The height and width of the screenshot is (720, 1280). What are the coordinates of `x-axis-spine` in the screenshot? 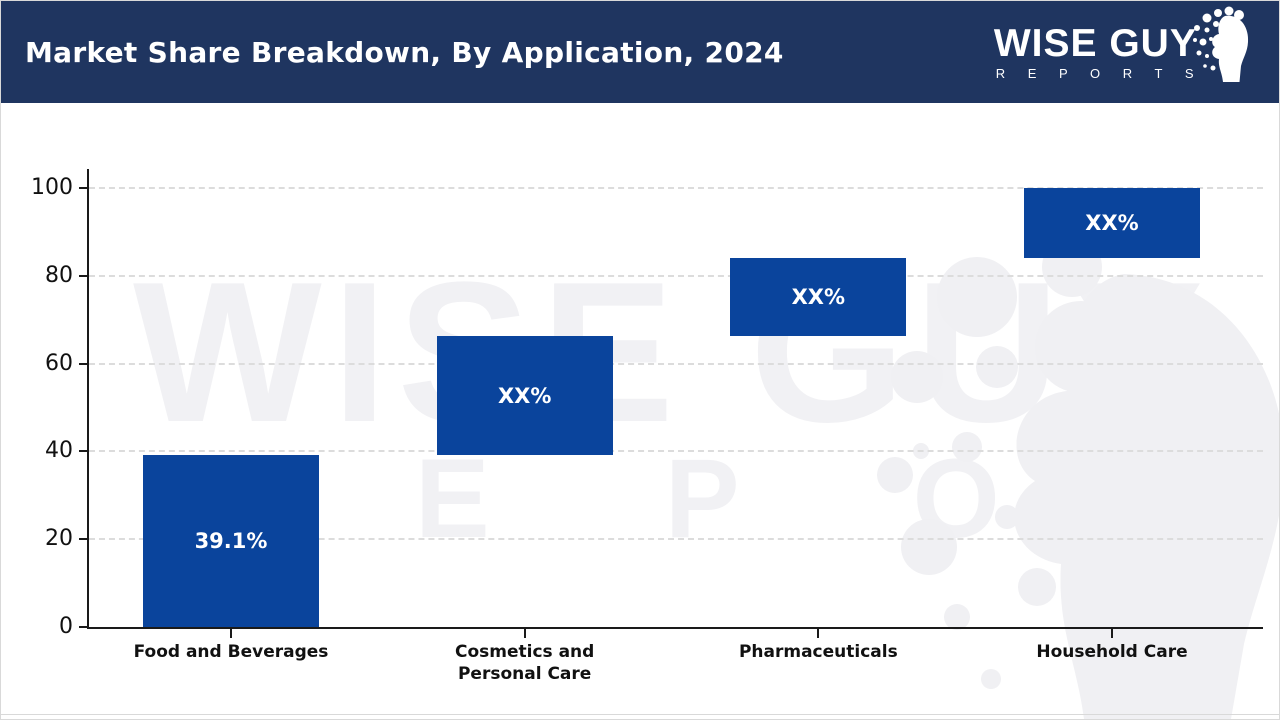 It's located at (675, 628).